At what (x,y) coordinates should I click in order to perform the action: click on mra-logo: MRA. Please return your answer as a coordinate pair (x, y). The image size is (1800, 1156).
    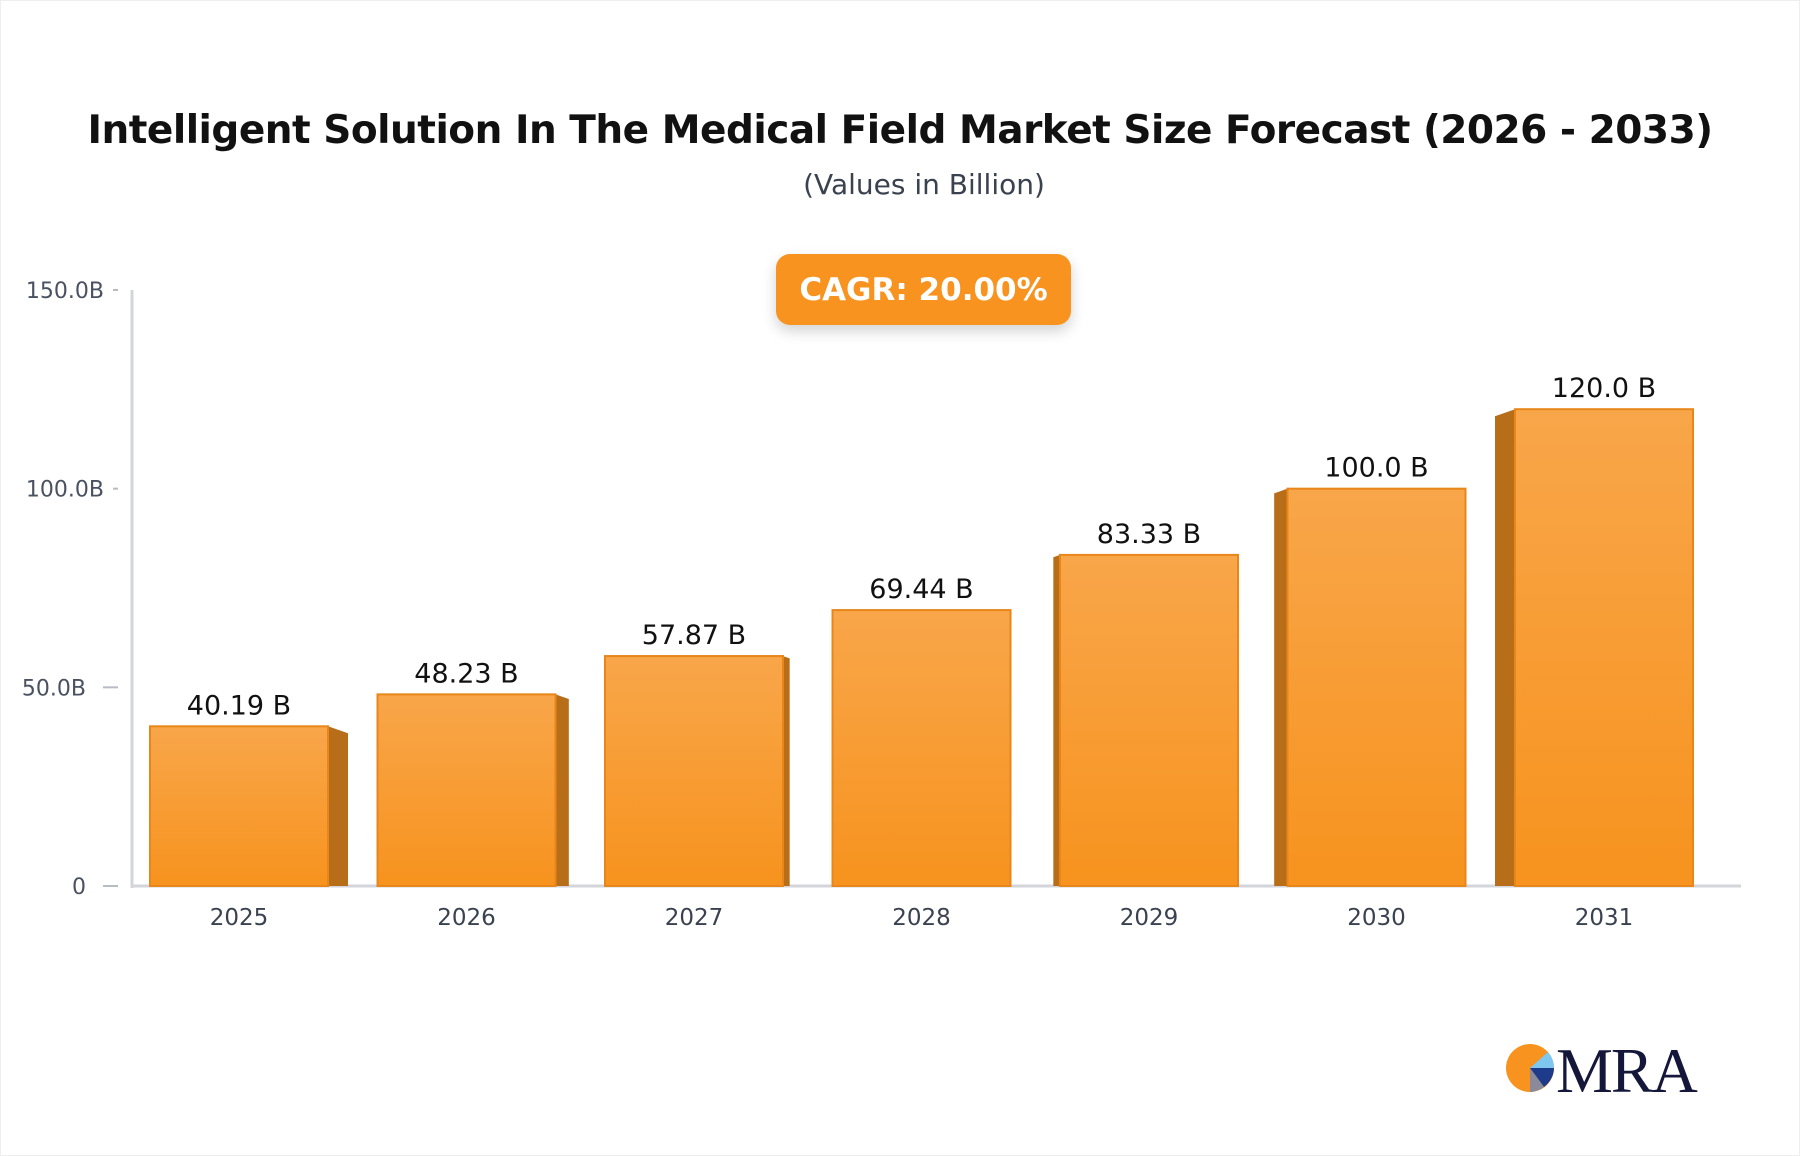
    Looking at the image, I should click on (1601, 1070).